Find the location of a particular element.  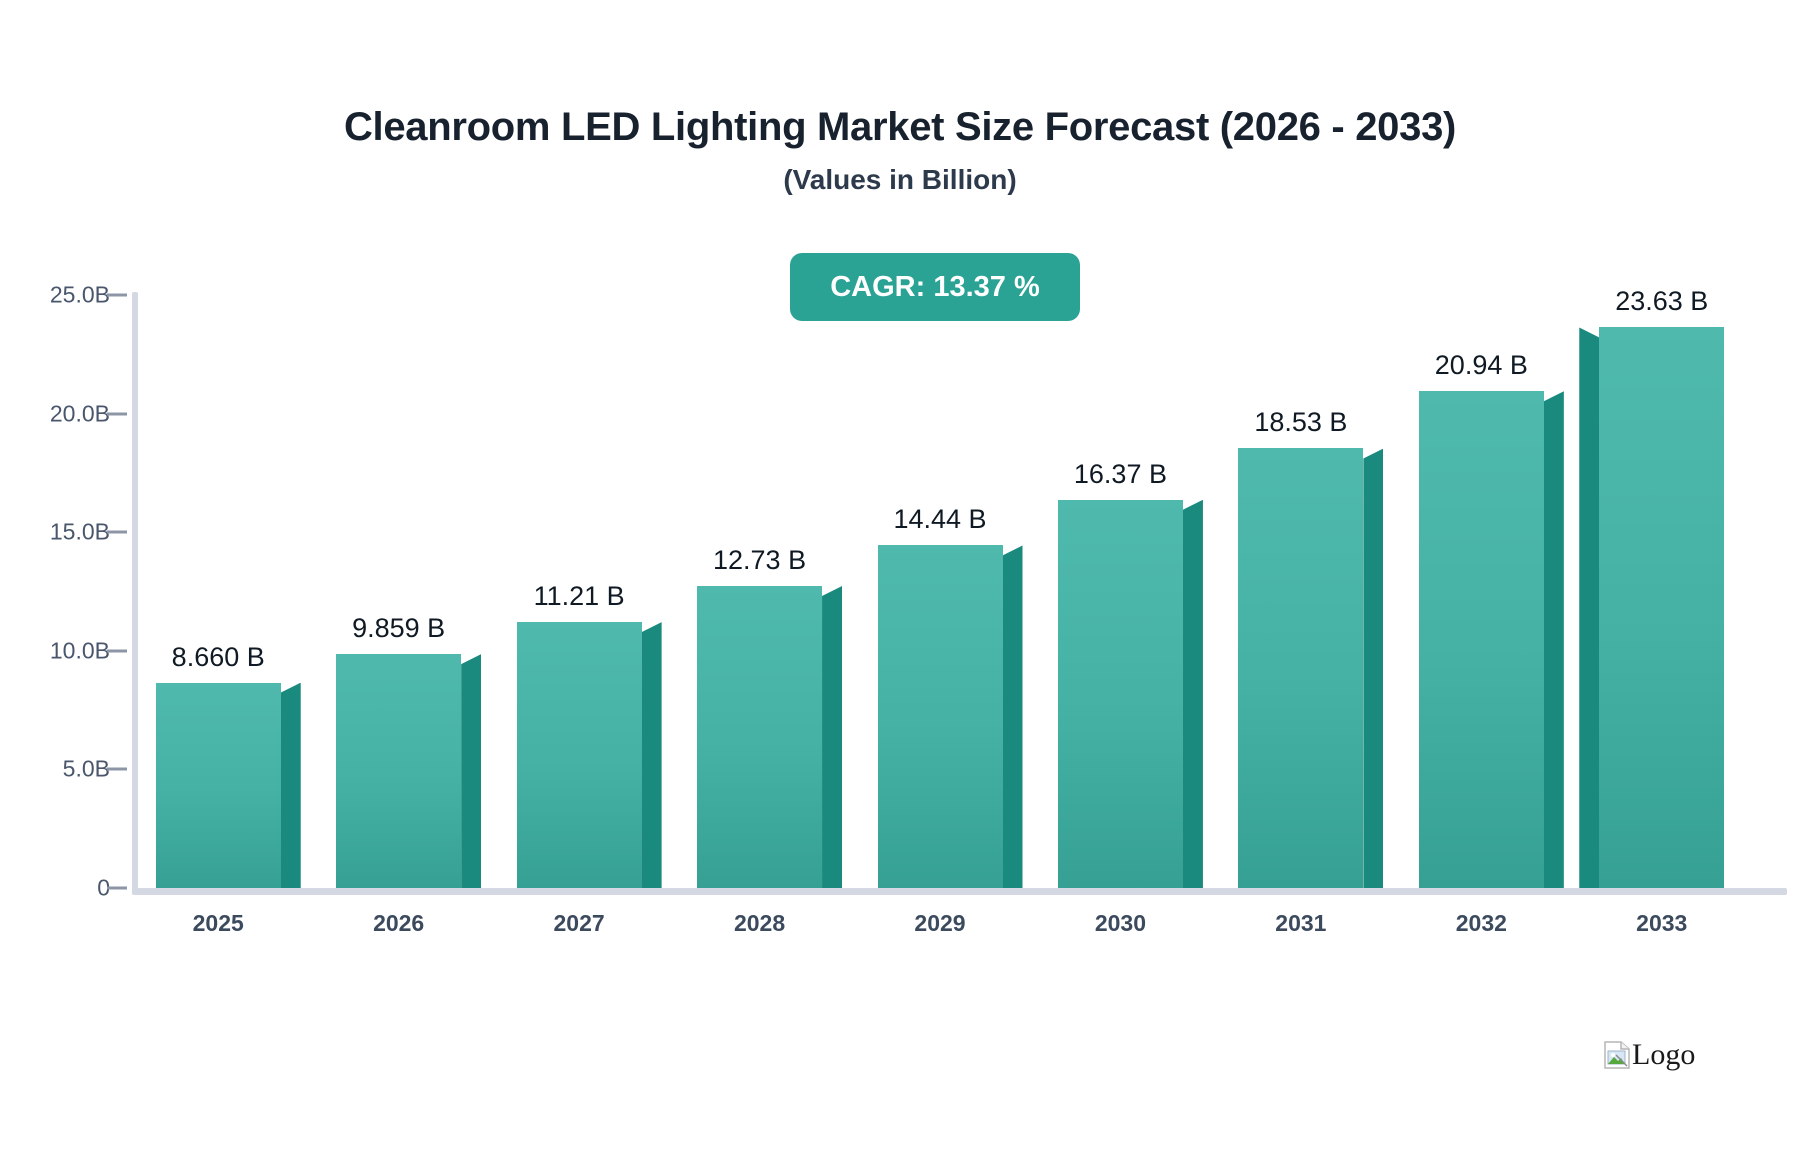

cagr-badge: CAGR: 13.37 % is located at coordinates (935, 287).